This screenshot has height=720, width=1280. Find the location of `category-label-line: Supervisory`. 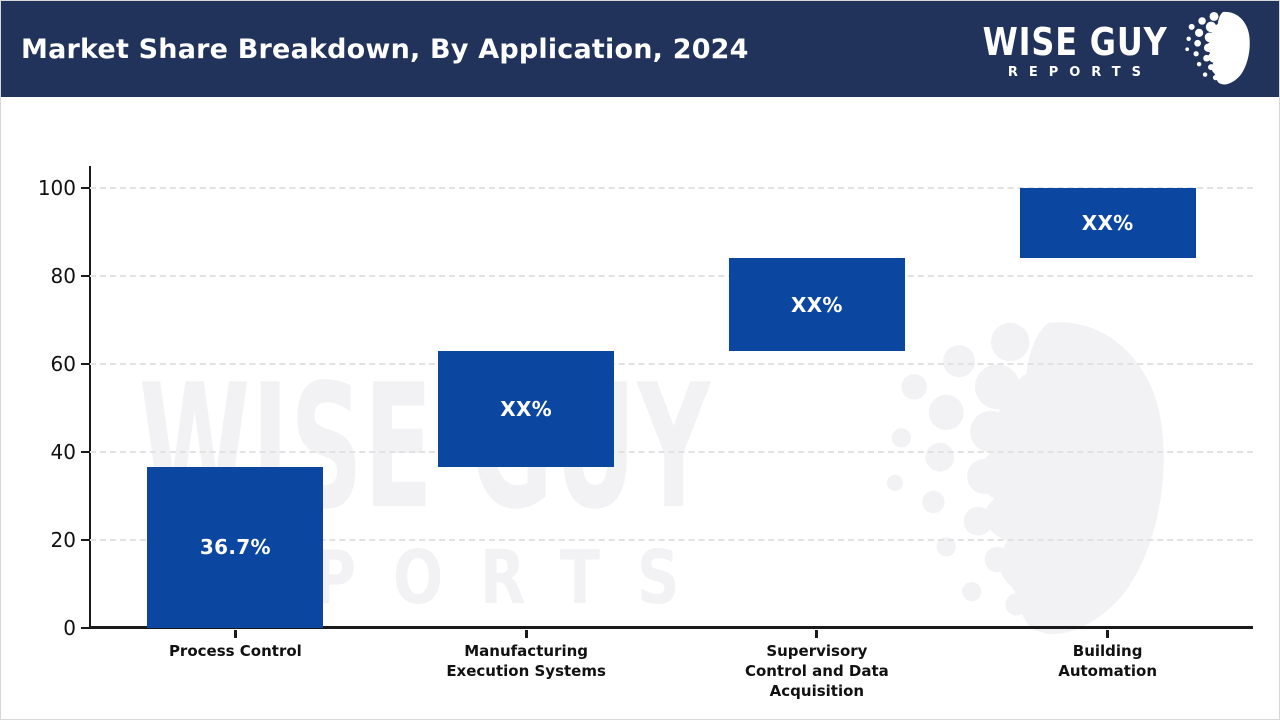

category-label-line: Supervisory is located at coordinates (817, 651).